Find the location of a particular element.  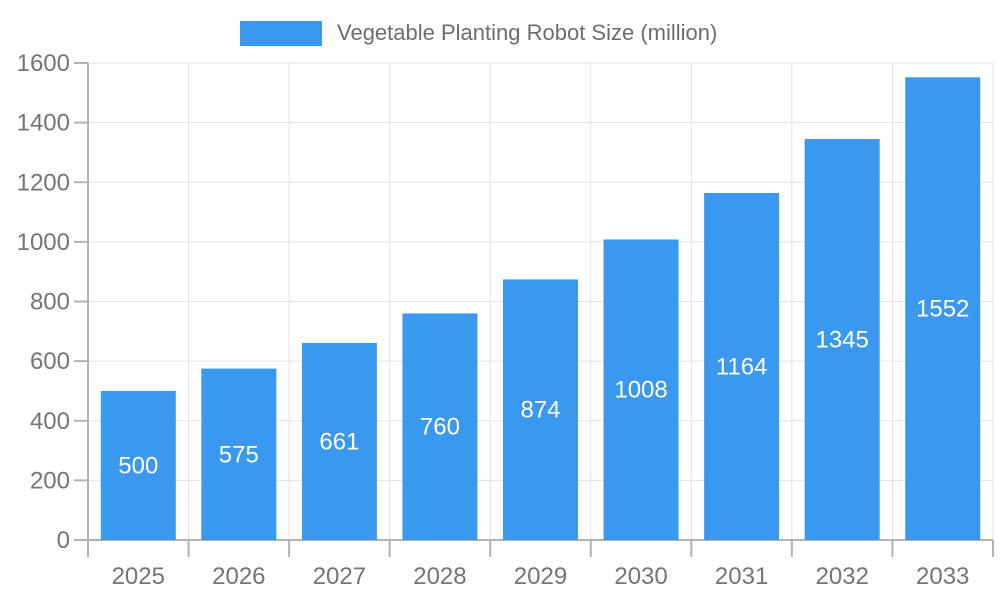

bar-2026 is located at coordinates (239, 454).